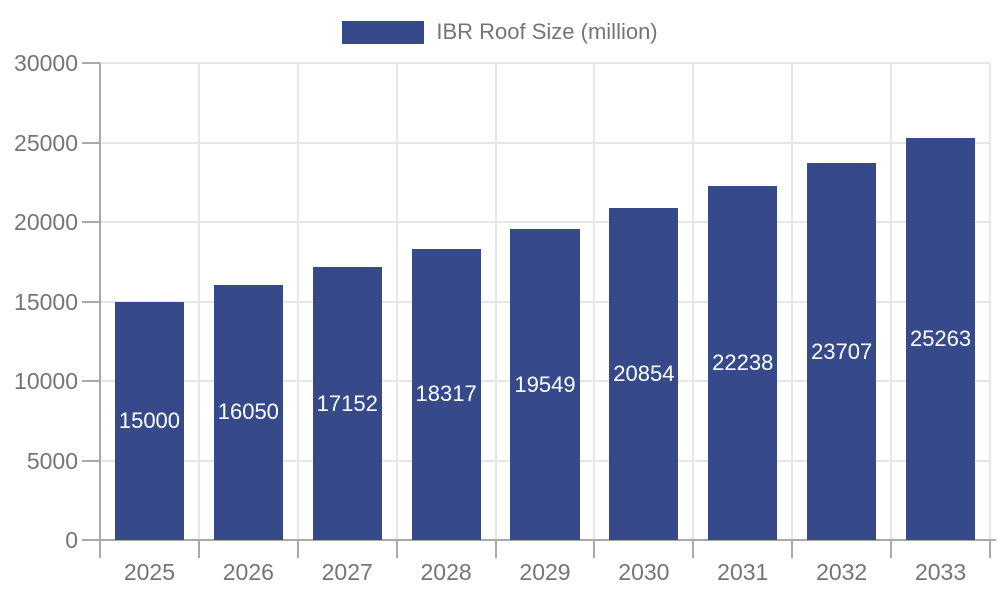 This screenshot has height=600, width=1000. I want to click on bar-value-label: 23707, so click(842, 351).